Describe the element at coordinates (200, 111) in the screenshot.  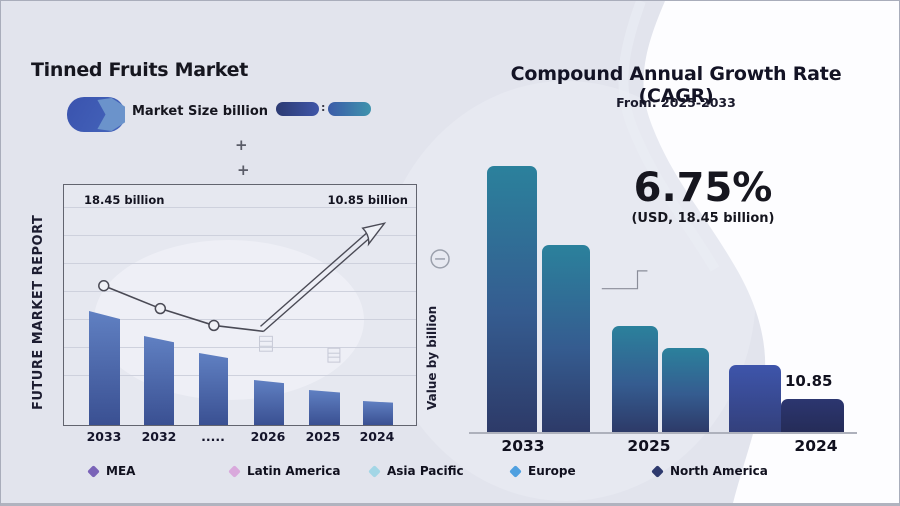
I see `market-size-label: Market Size billion` at that location.